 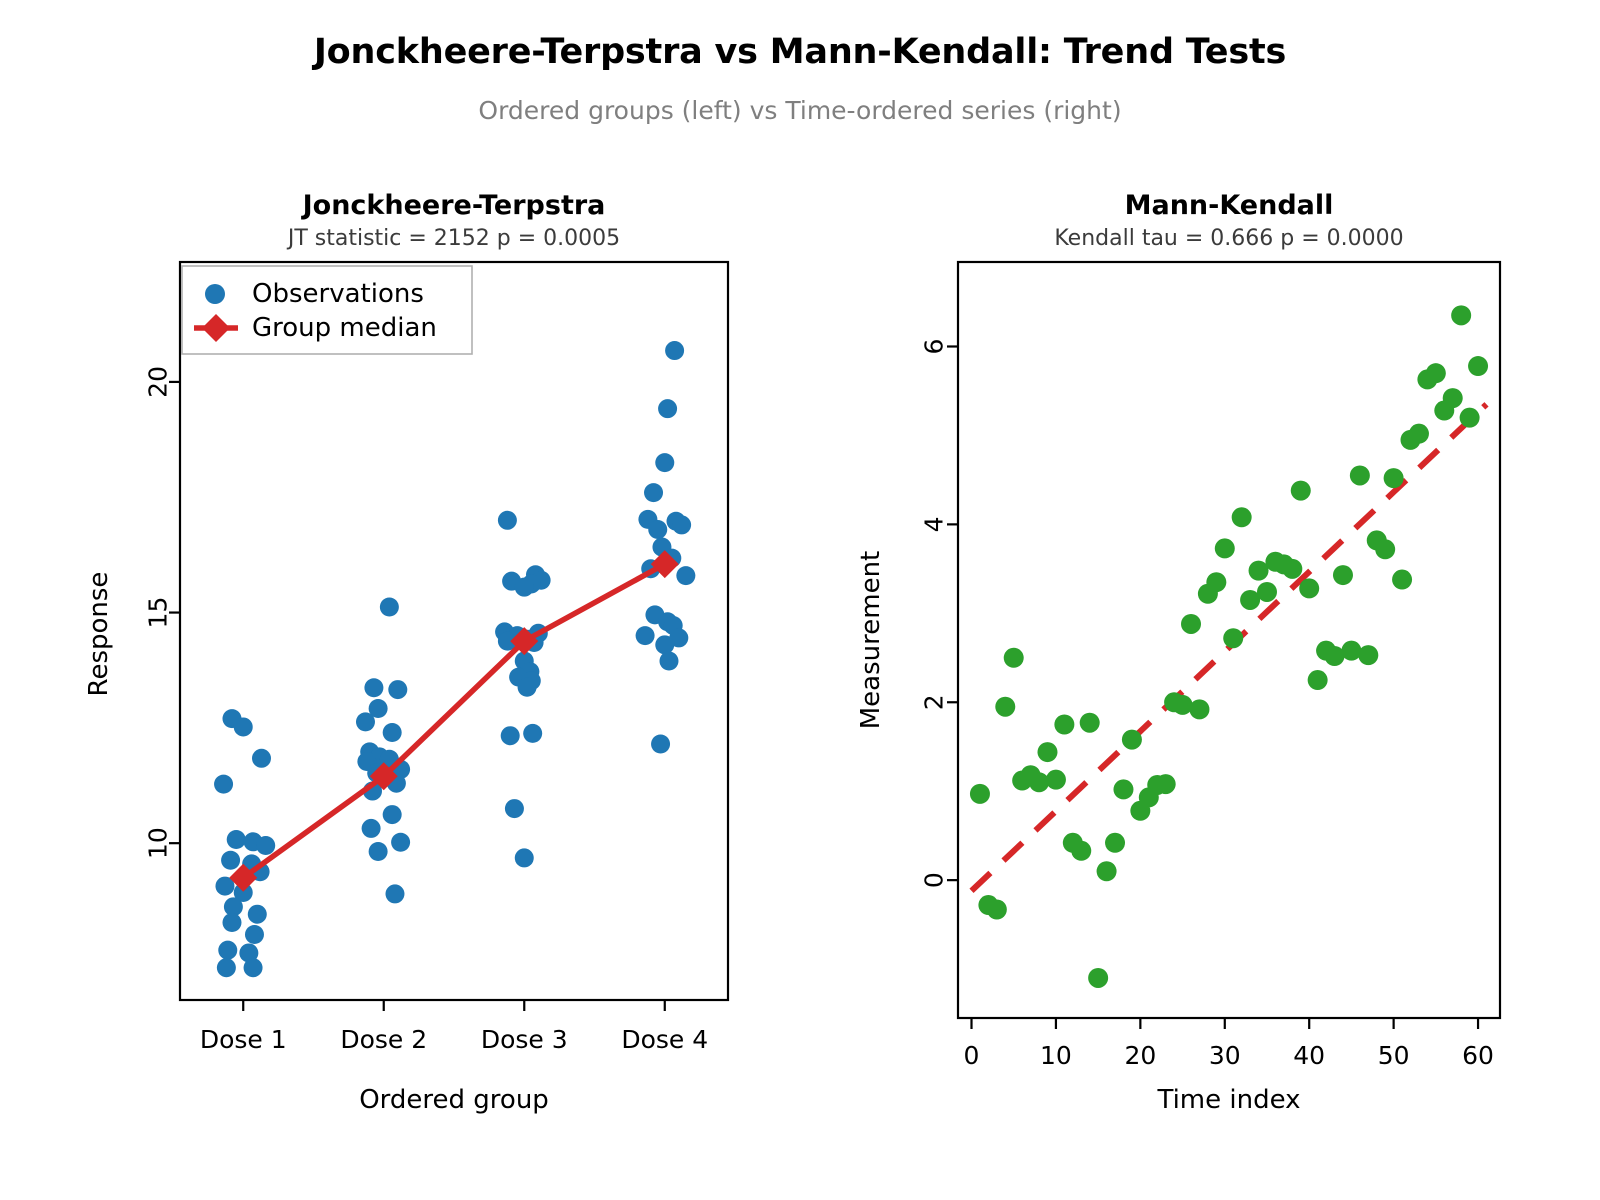 What do you see at coordinates (1229, 238) in the screenshot?
I see `right-panel-subtitle: Kendall tau = 0.666 p = 0.0000` at bounding box center [1229, 238].